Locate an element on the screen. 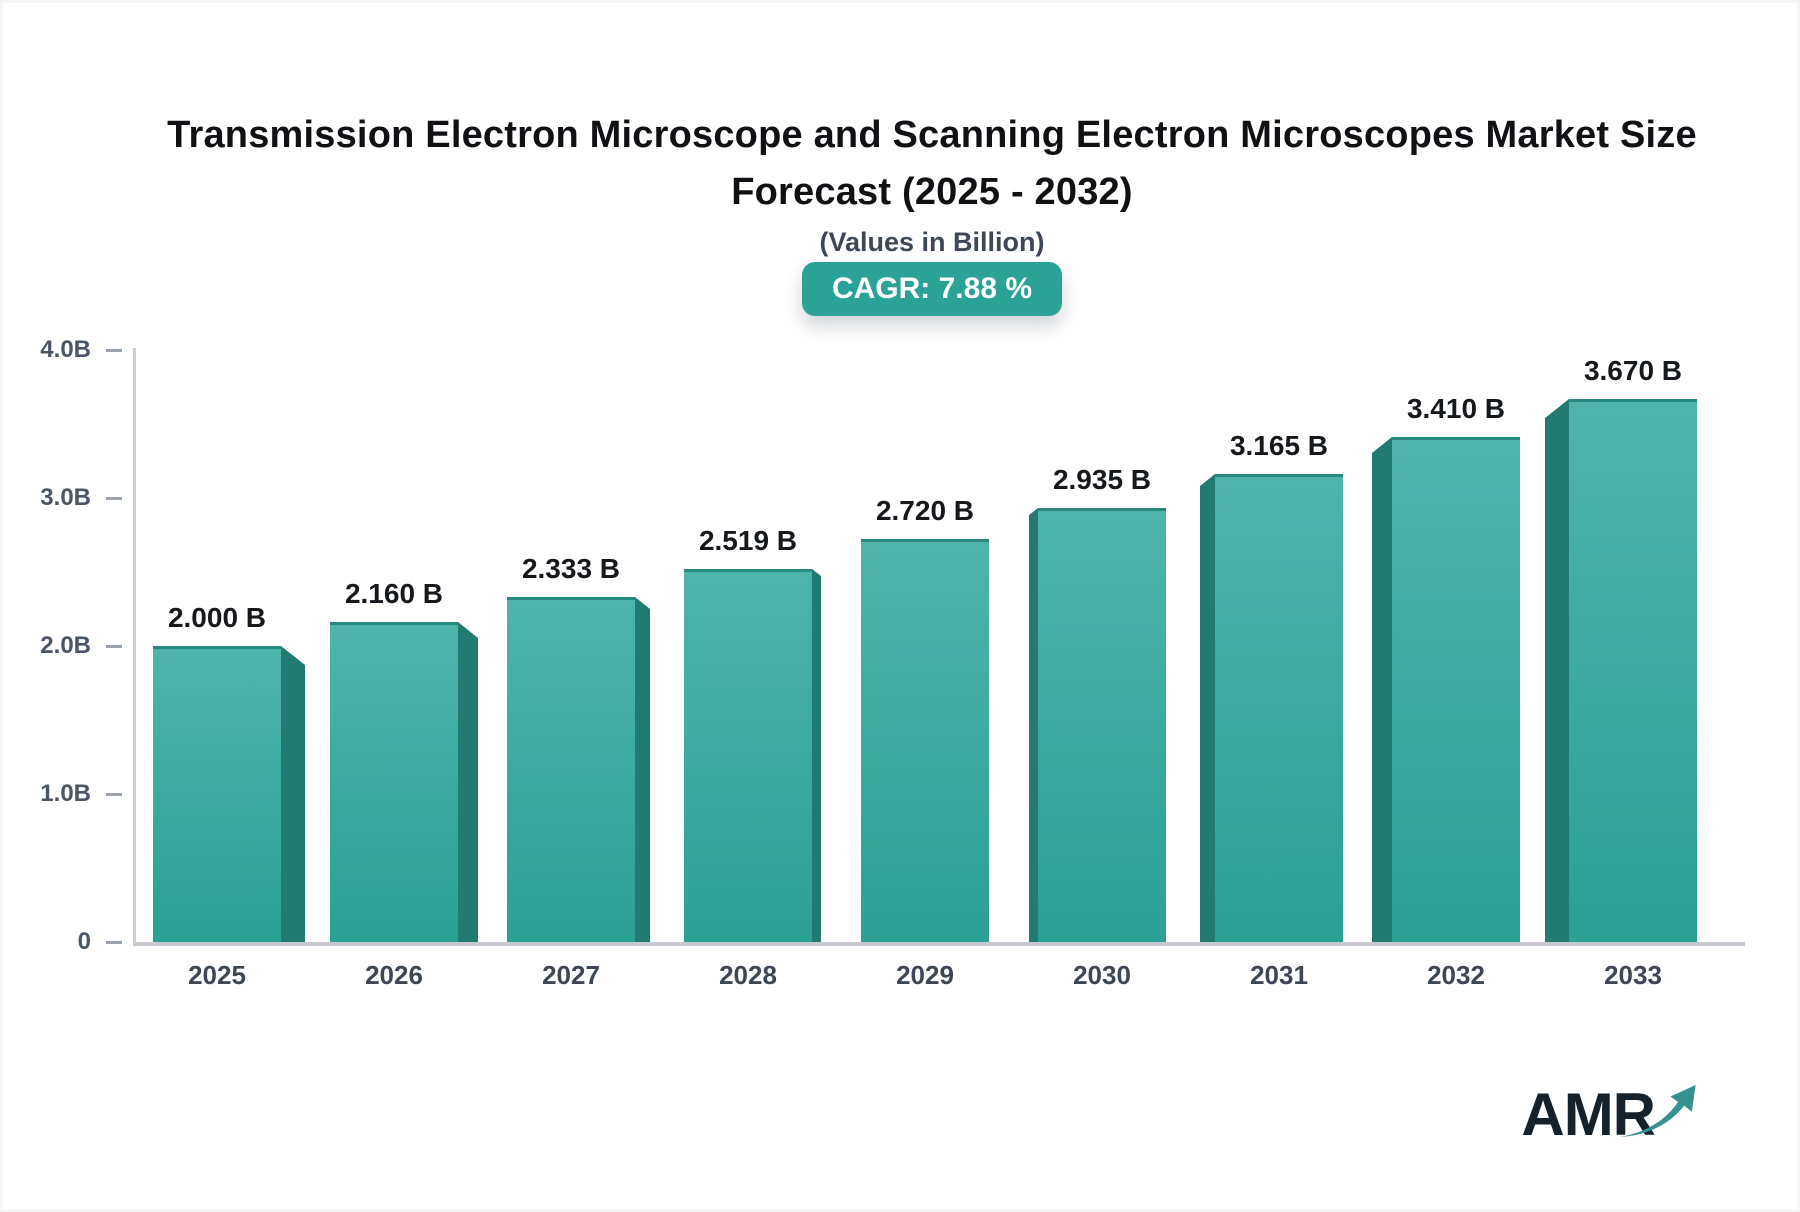 This screenshot has height=1212, width=1800. bar-value-label: 2.000 B is located at coordinates (217, 617).